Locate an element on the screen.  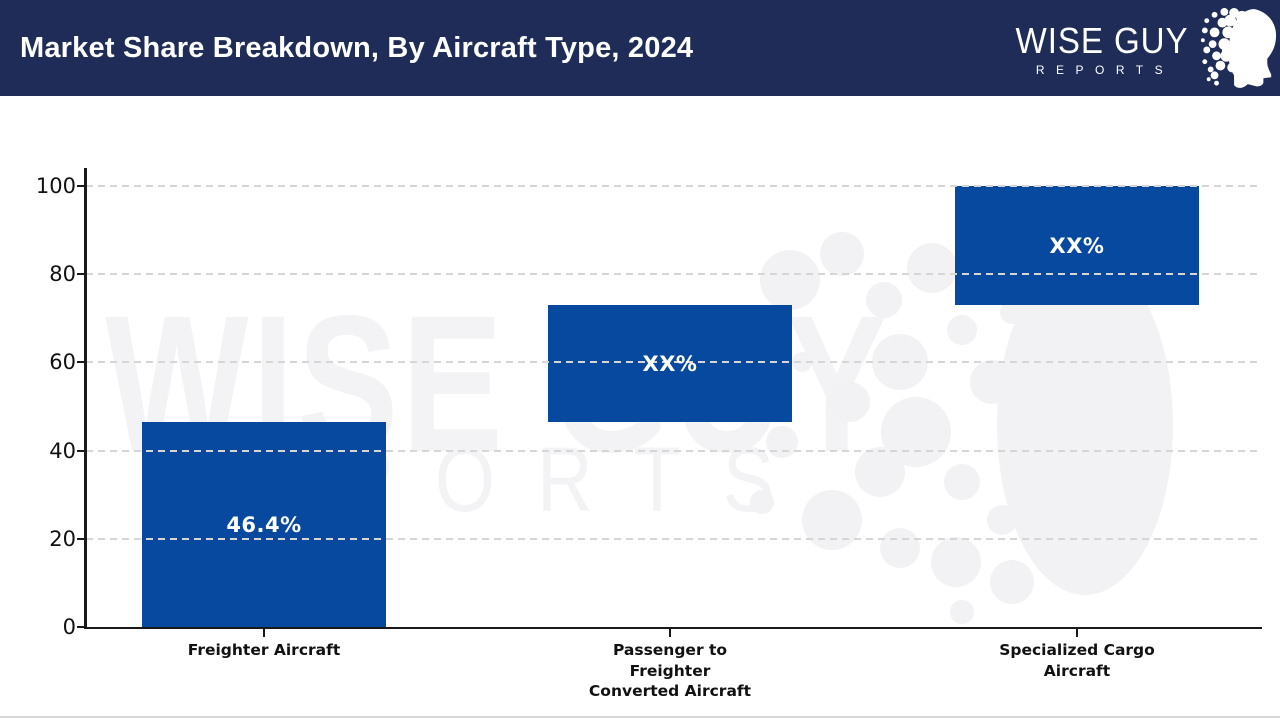
y-tick-label-20: 20 is located at coordinates (62, 538).